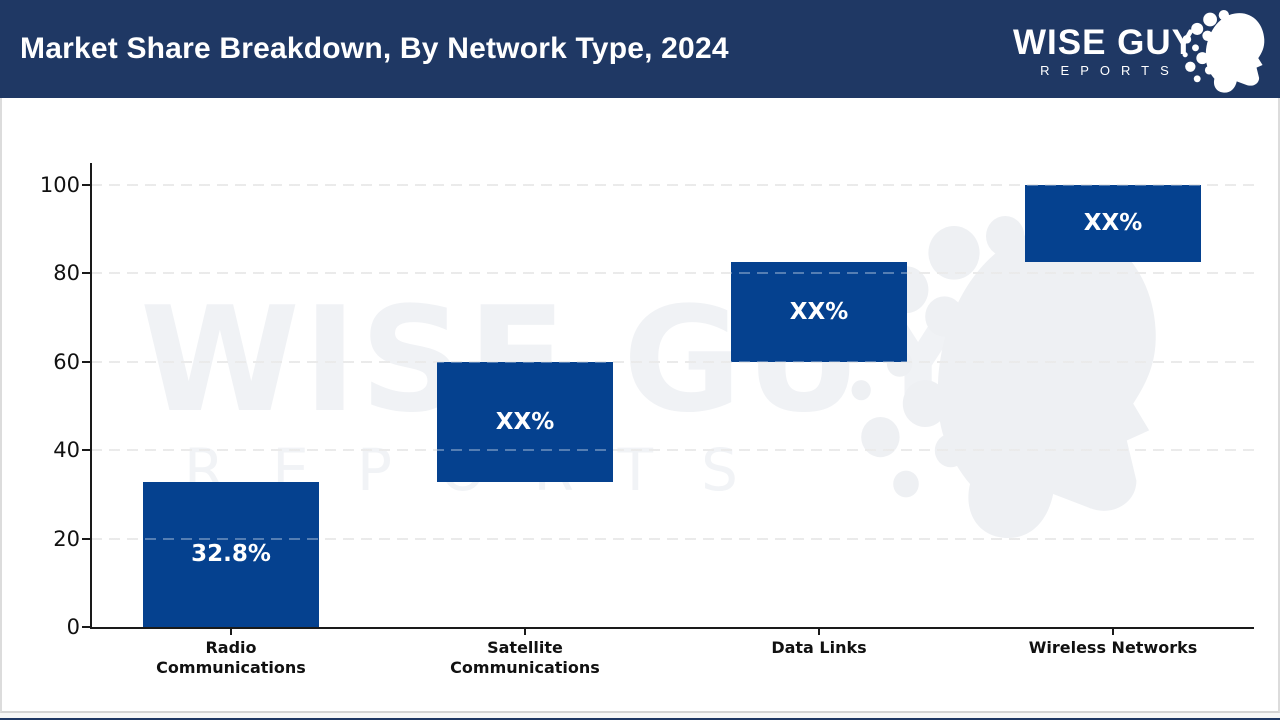 The height and width of the screenshot is (720, 1280). I want to click on y-tick-label: 0, so click(73, 627).